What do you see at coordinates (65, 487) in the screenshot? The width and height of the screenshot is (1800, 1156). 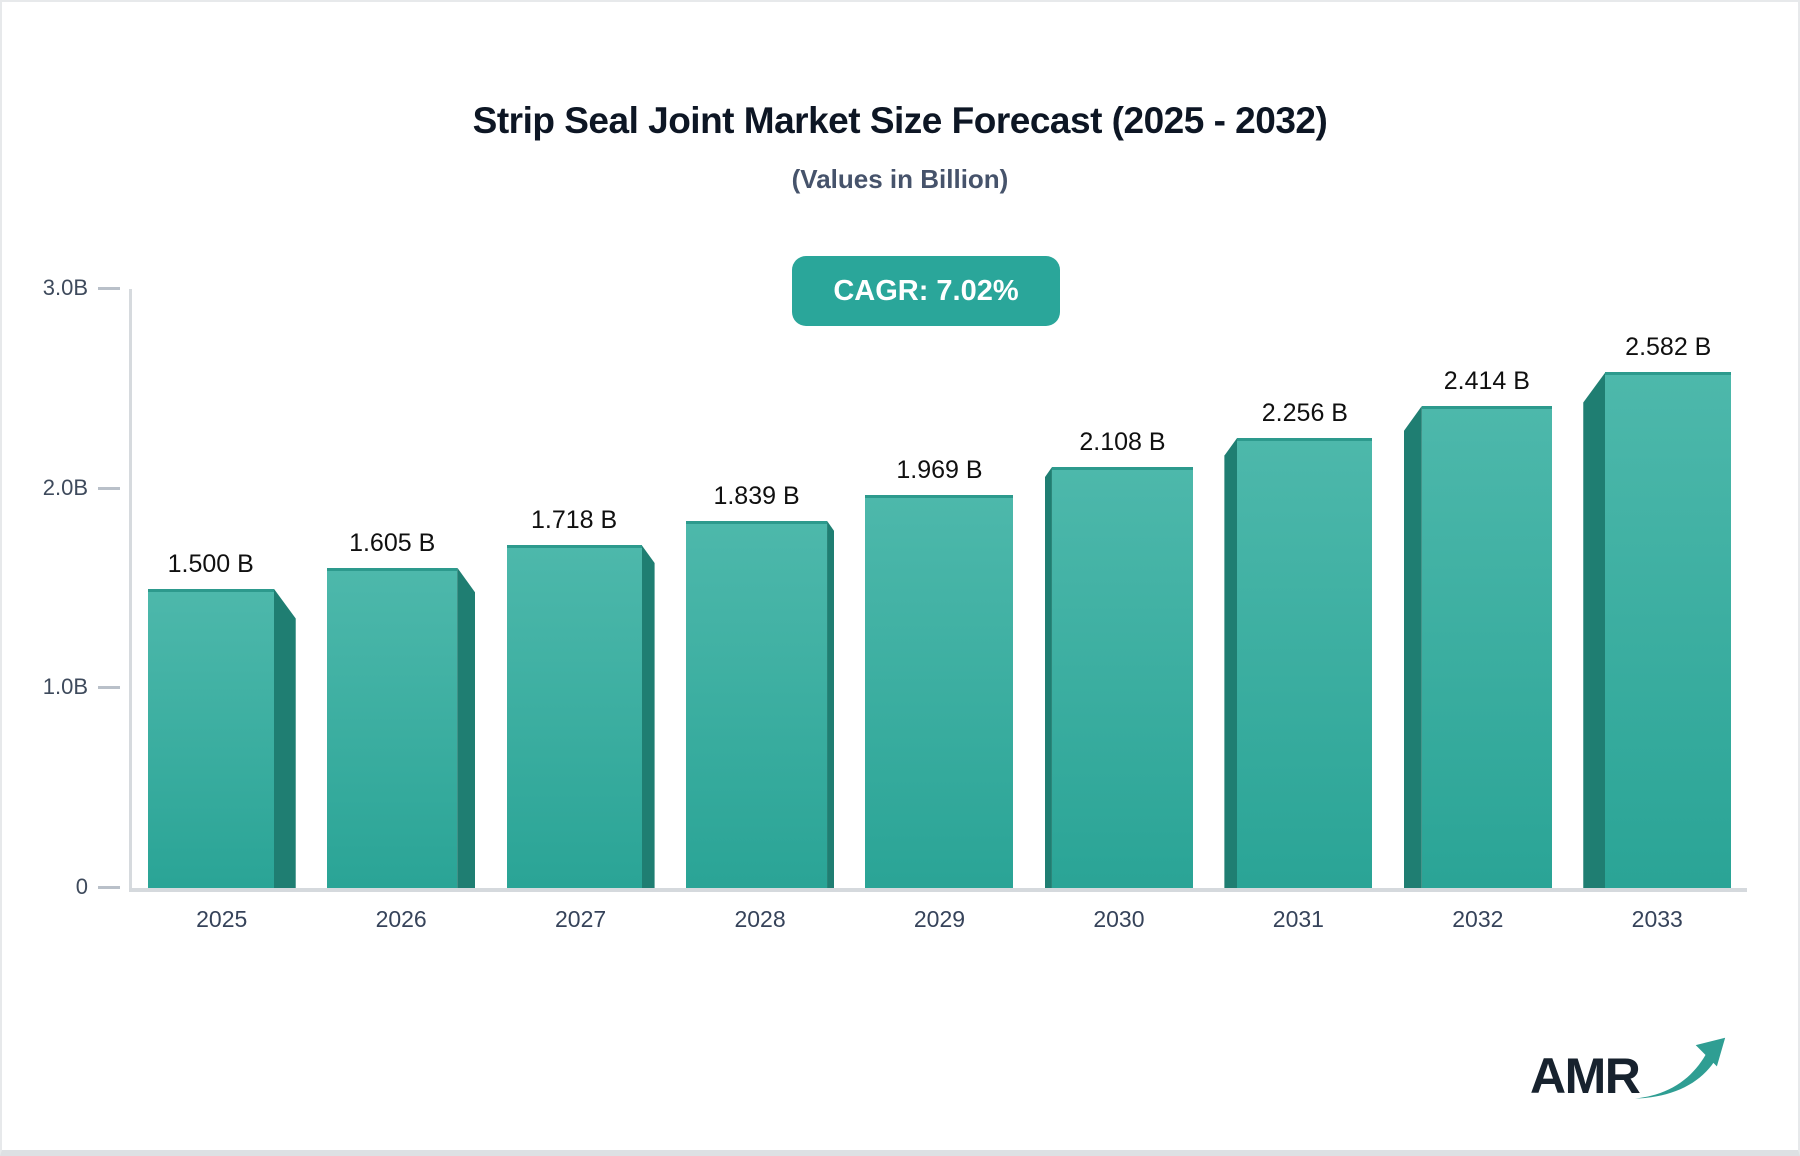 I see `y-tick-label: 2.0B` at bounding box center [65, 487].